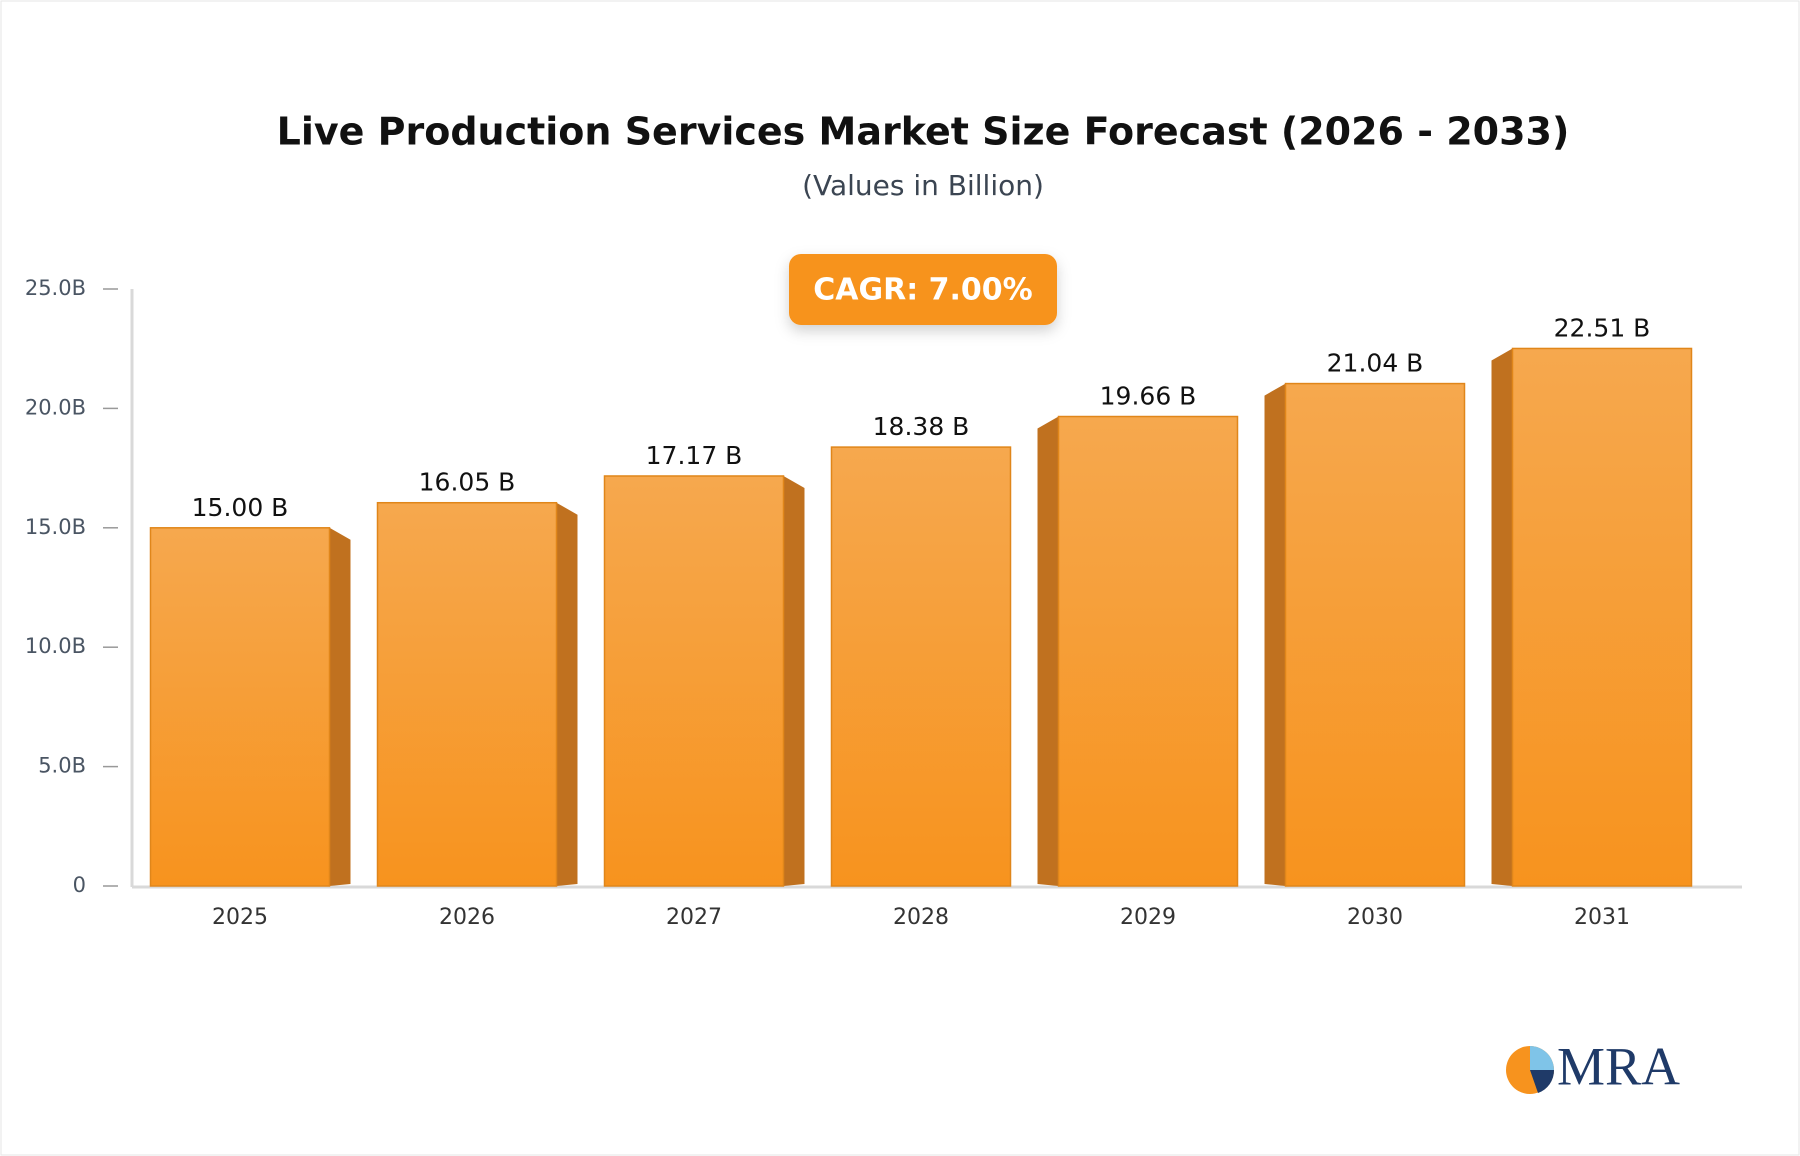  What do you see at coordinates (1602, 917) in the screenshot?
I see `x-tick-label: 2031` at bounding box center [1602, 917].